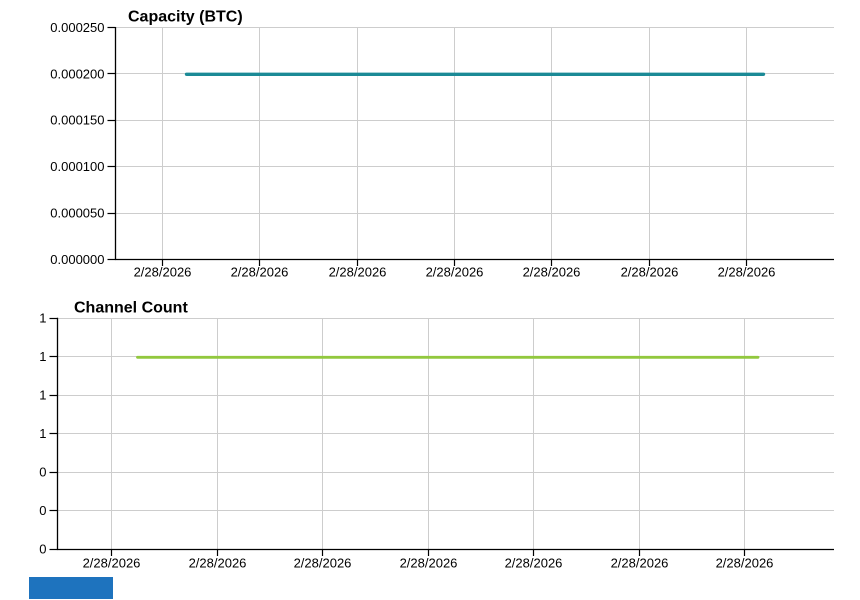  Describe the element at coordinates (77, 120) in the screenshot. I see `svg-text: 0.000150` at that location.